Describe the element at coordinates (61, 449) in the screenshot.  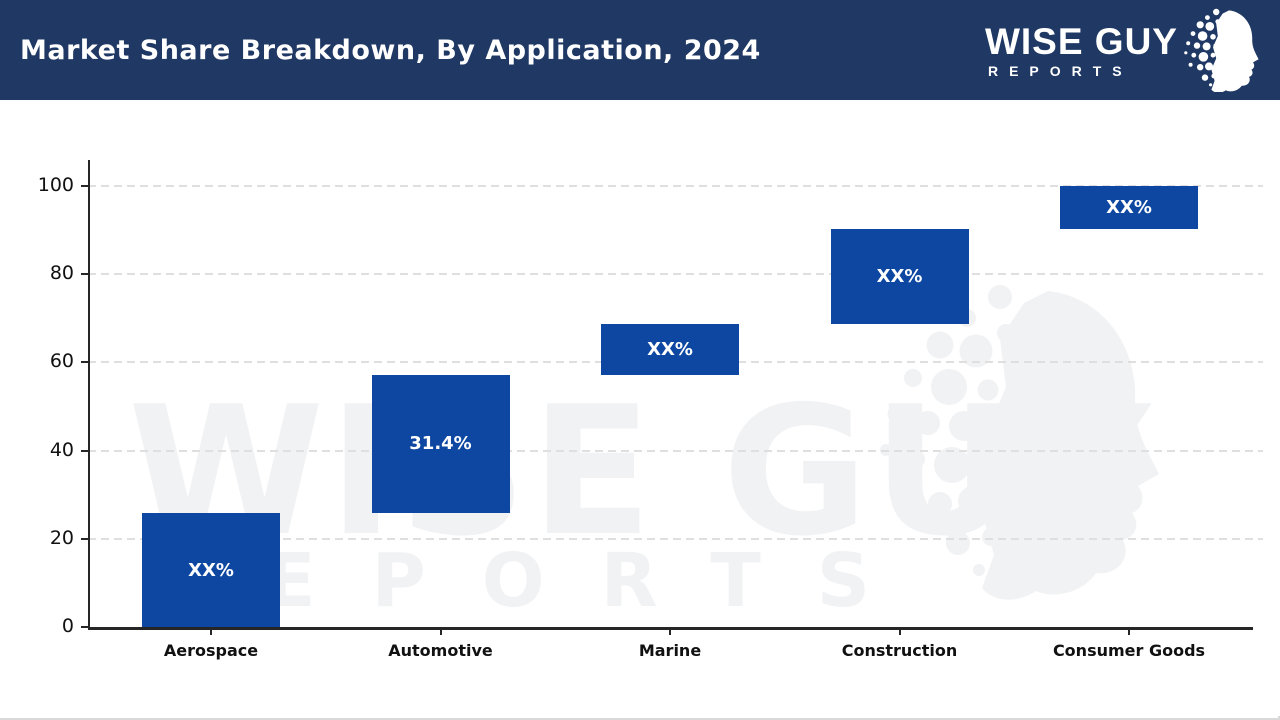
I see `y-tick-label-40: 40` at that location.